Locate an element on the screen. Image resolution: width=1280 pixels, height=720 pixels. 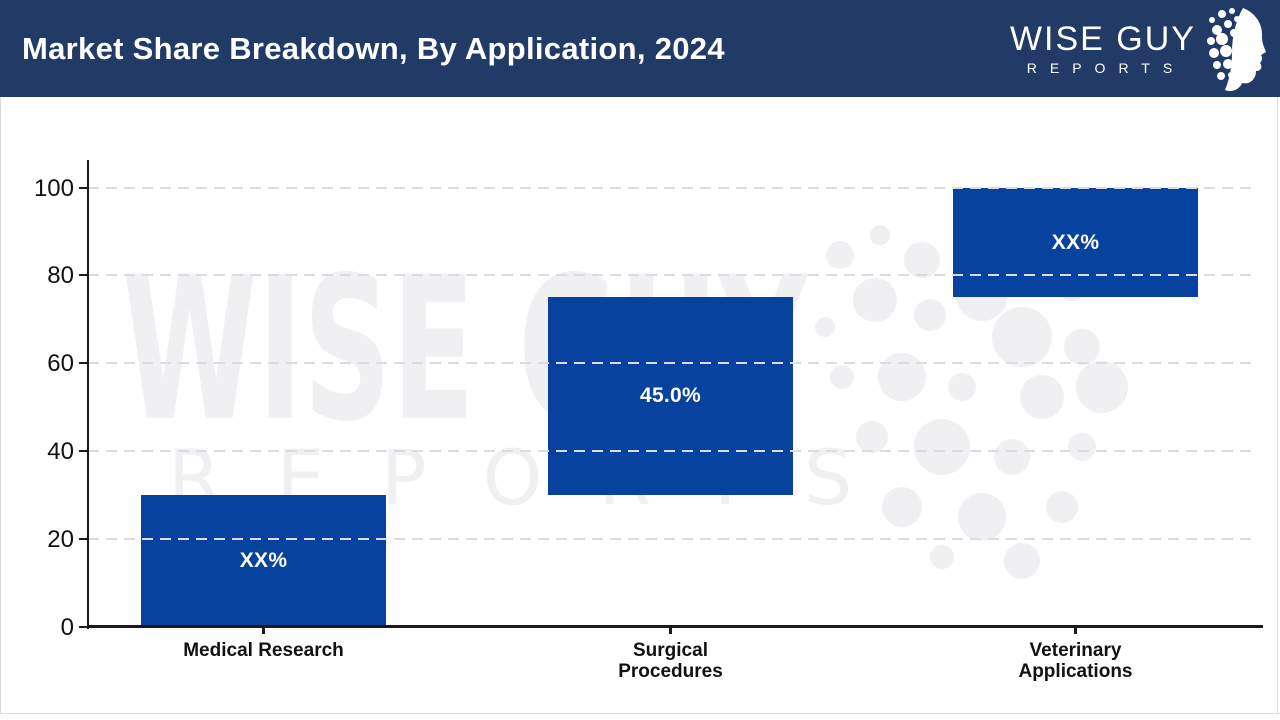
y-tick-label-40: 40 is located at coordinates (60, 452).